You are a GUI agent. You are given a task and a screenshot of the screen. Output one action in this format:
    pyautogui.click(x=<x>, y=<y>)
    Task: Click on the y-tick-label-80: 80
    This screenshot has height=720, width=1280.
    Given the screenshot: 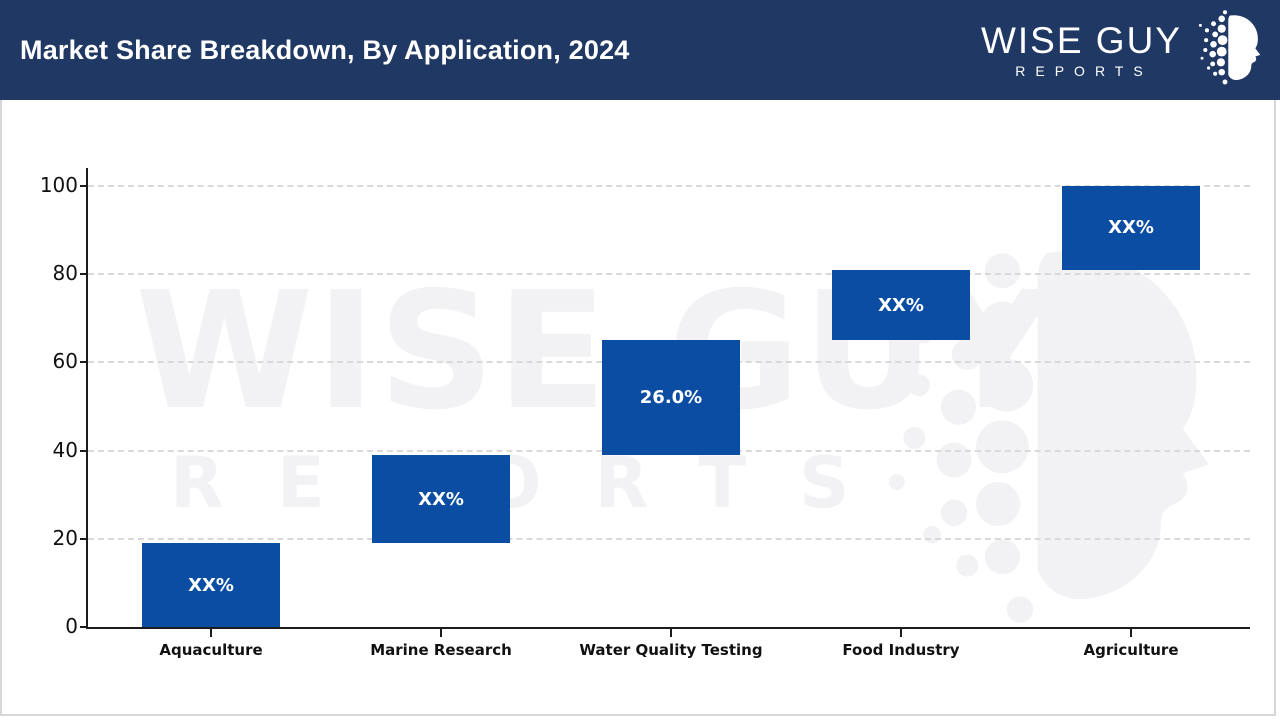 What is the action you would take?
    pyautogui.click(x=65, y=273)
    